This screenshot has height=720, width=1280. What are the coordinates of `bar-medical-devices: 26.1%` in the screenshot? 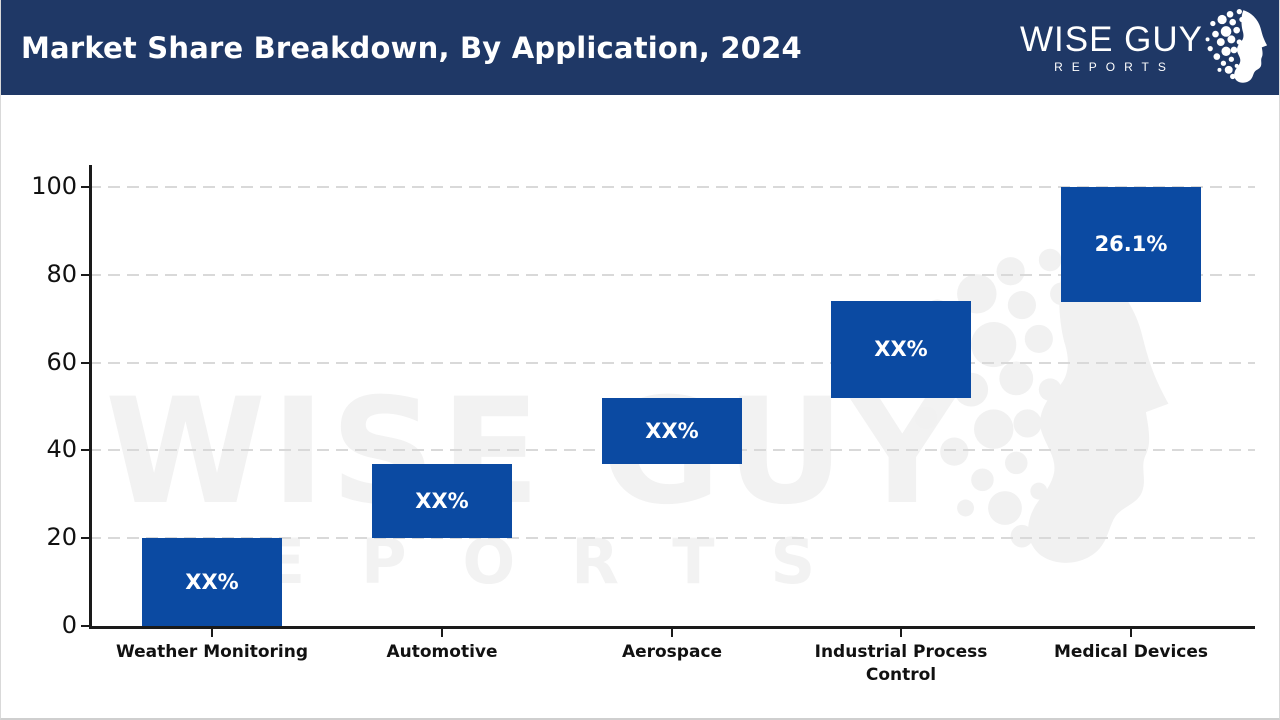 It's located at (1131, 244).